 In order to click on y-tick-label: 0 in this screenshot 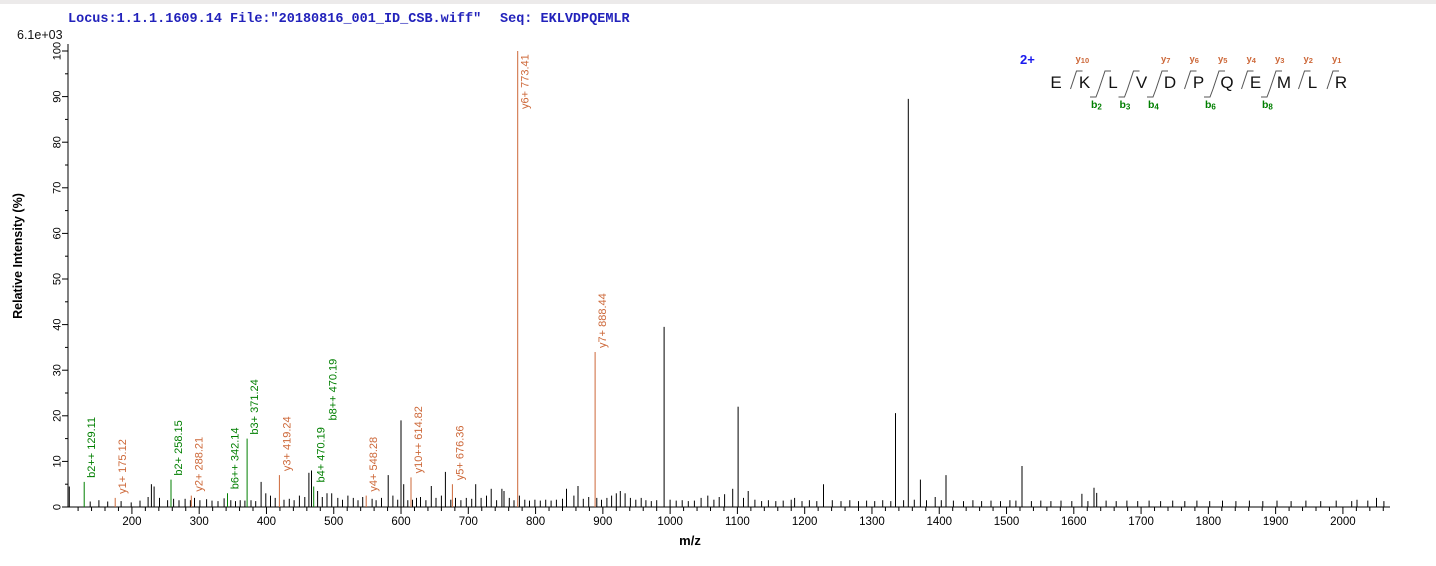, I will do `click(58, 507)`.